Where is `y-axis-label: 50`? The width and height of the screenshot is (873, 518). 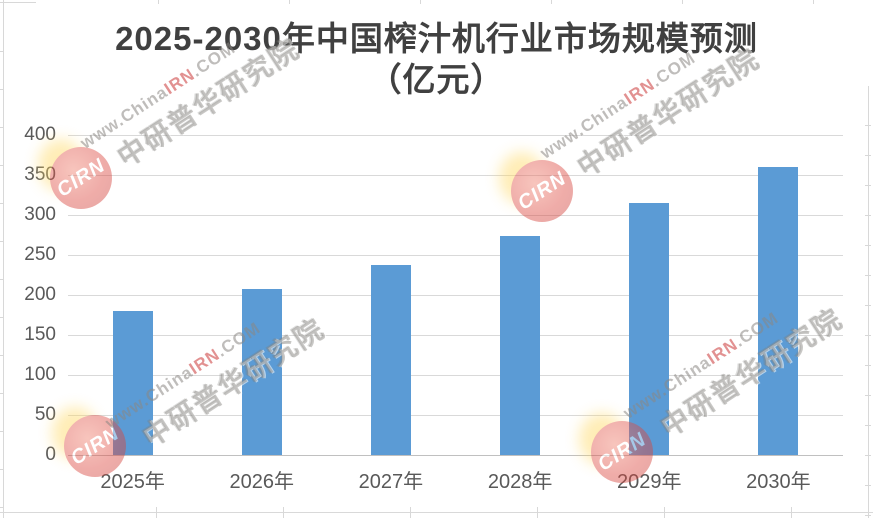 y-axis-label: 50 is located at coordinates (45, 414).